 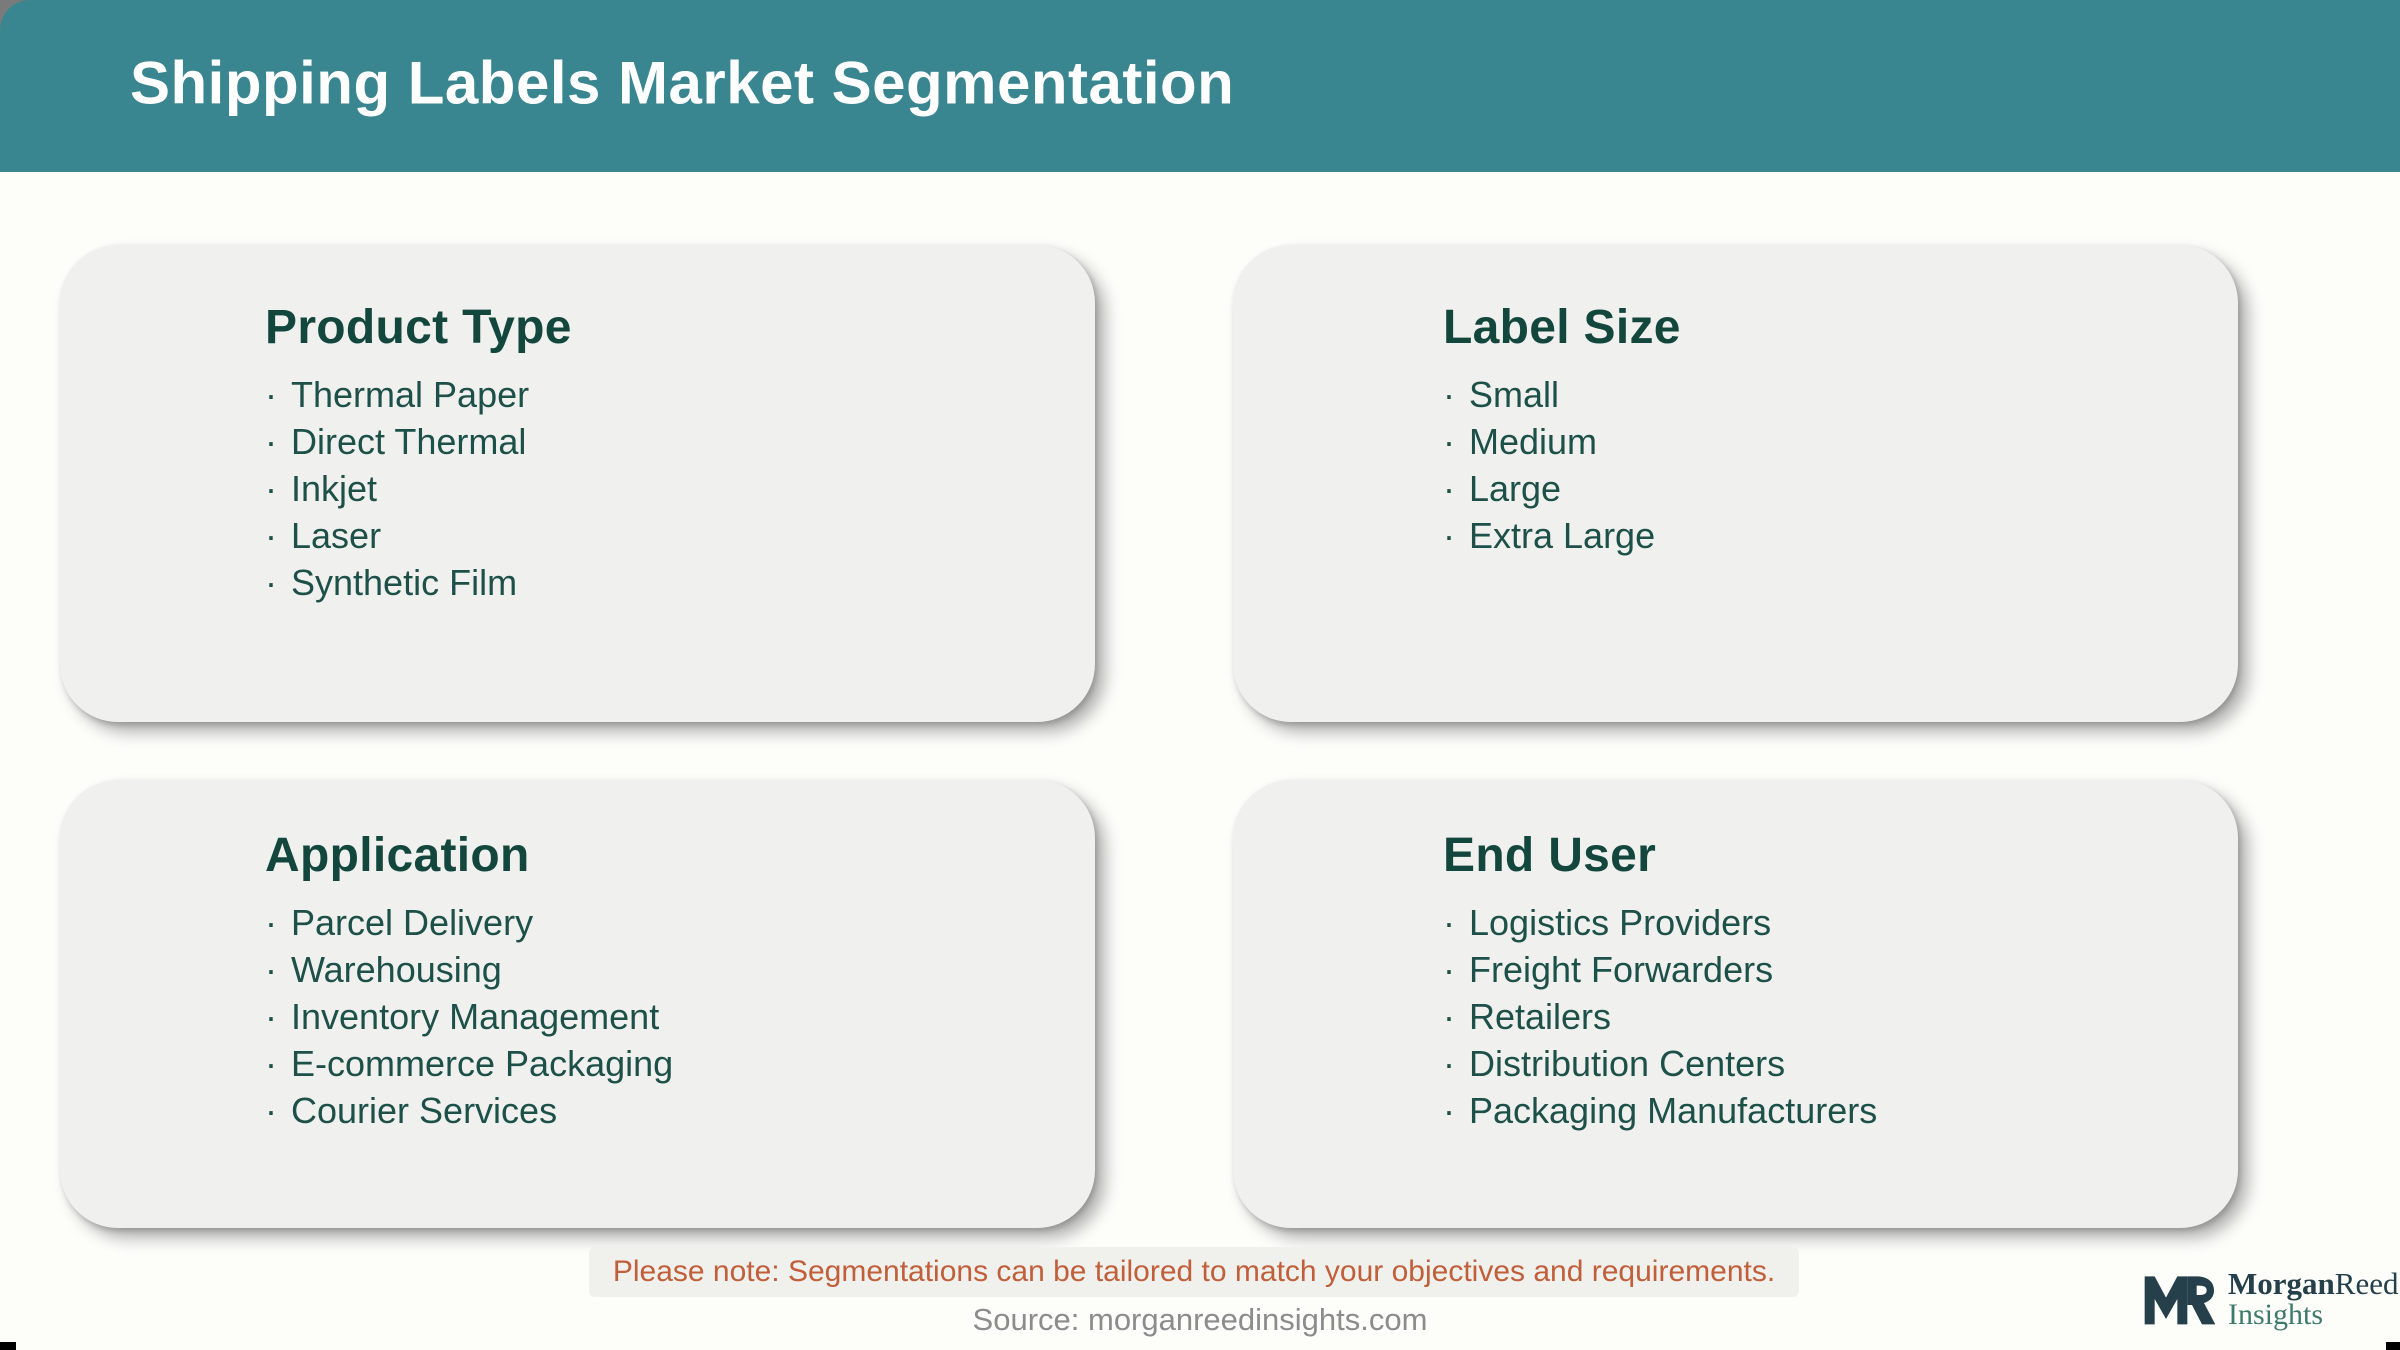 I want to click on list-item: · Packaging Manufacturers, so click(x=1820, y=1110).